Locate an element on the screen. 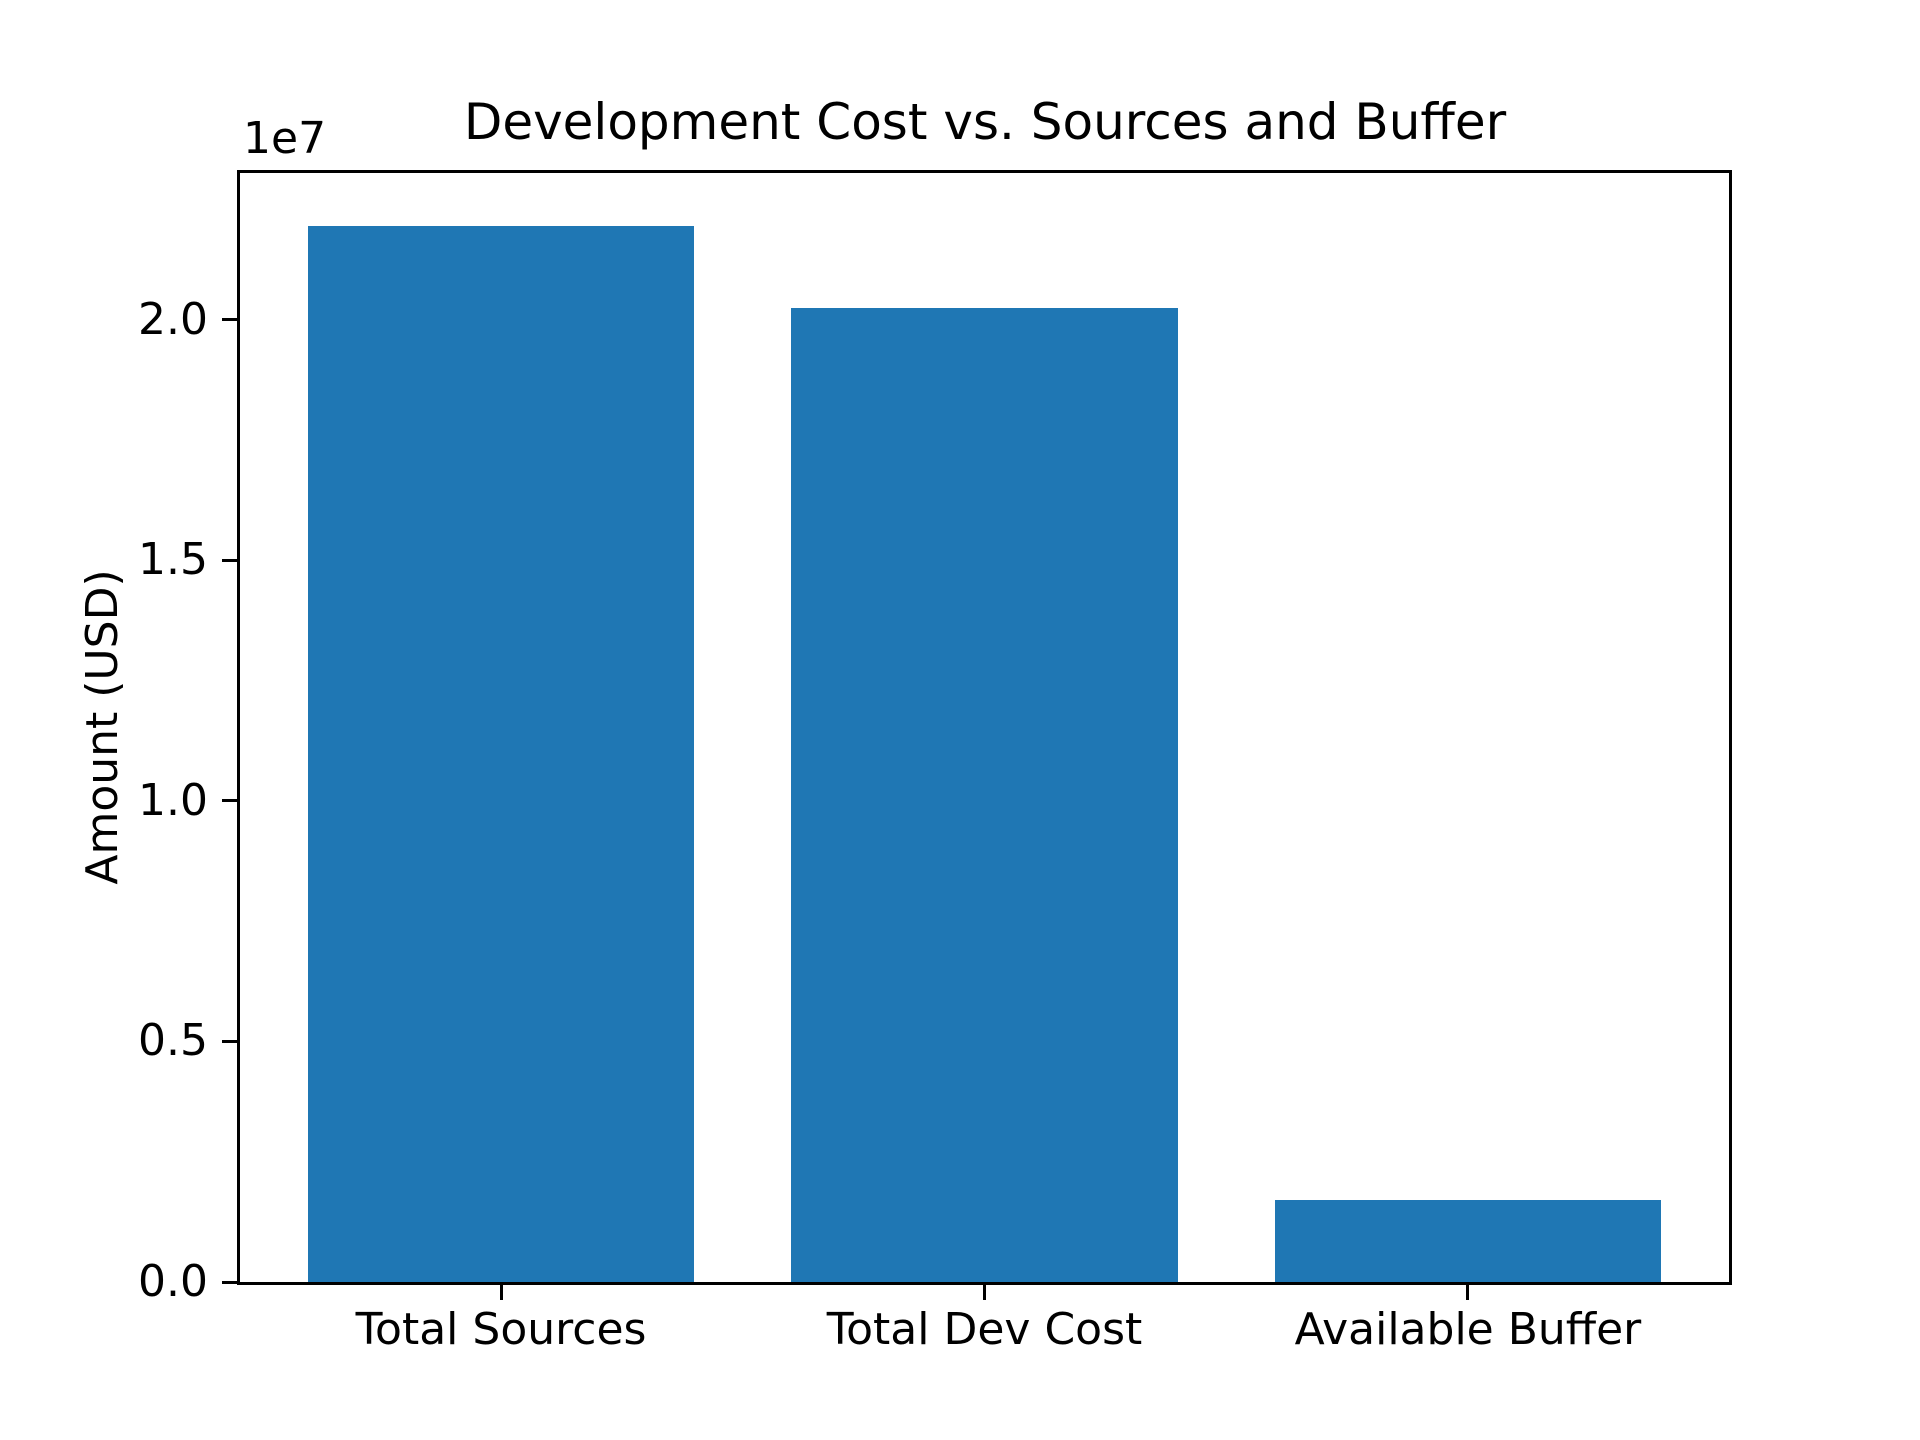 This screenshot has width=1920, height=1440. y-tick-label: 1.0 is located at coordinates (173, 800).